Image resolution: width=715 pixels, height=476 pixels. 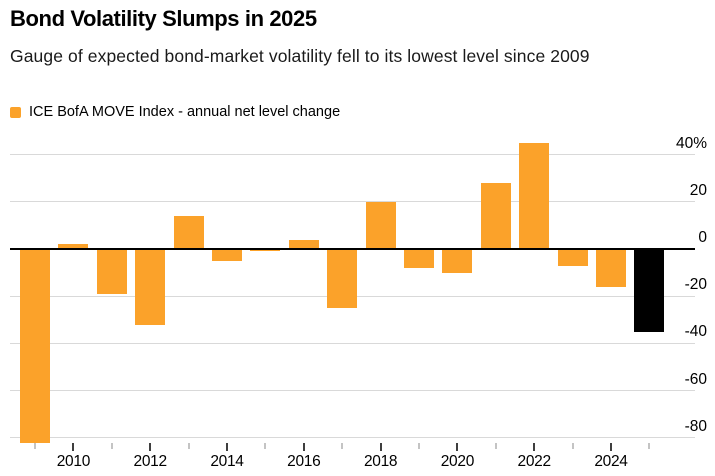 What do you see at coordinates (163, 18) in the screenshot?
I see `chart-title: Bond Volatility Slumps in 2025` at bounding box center [163, 18].